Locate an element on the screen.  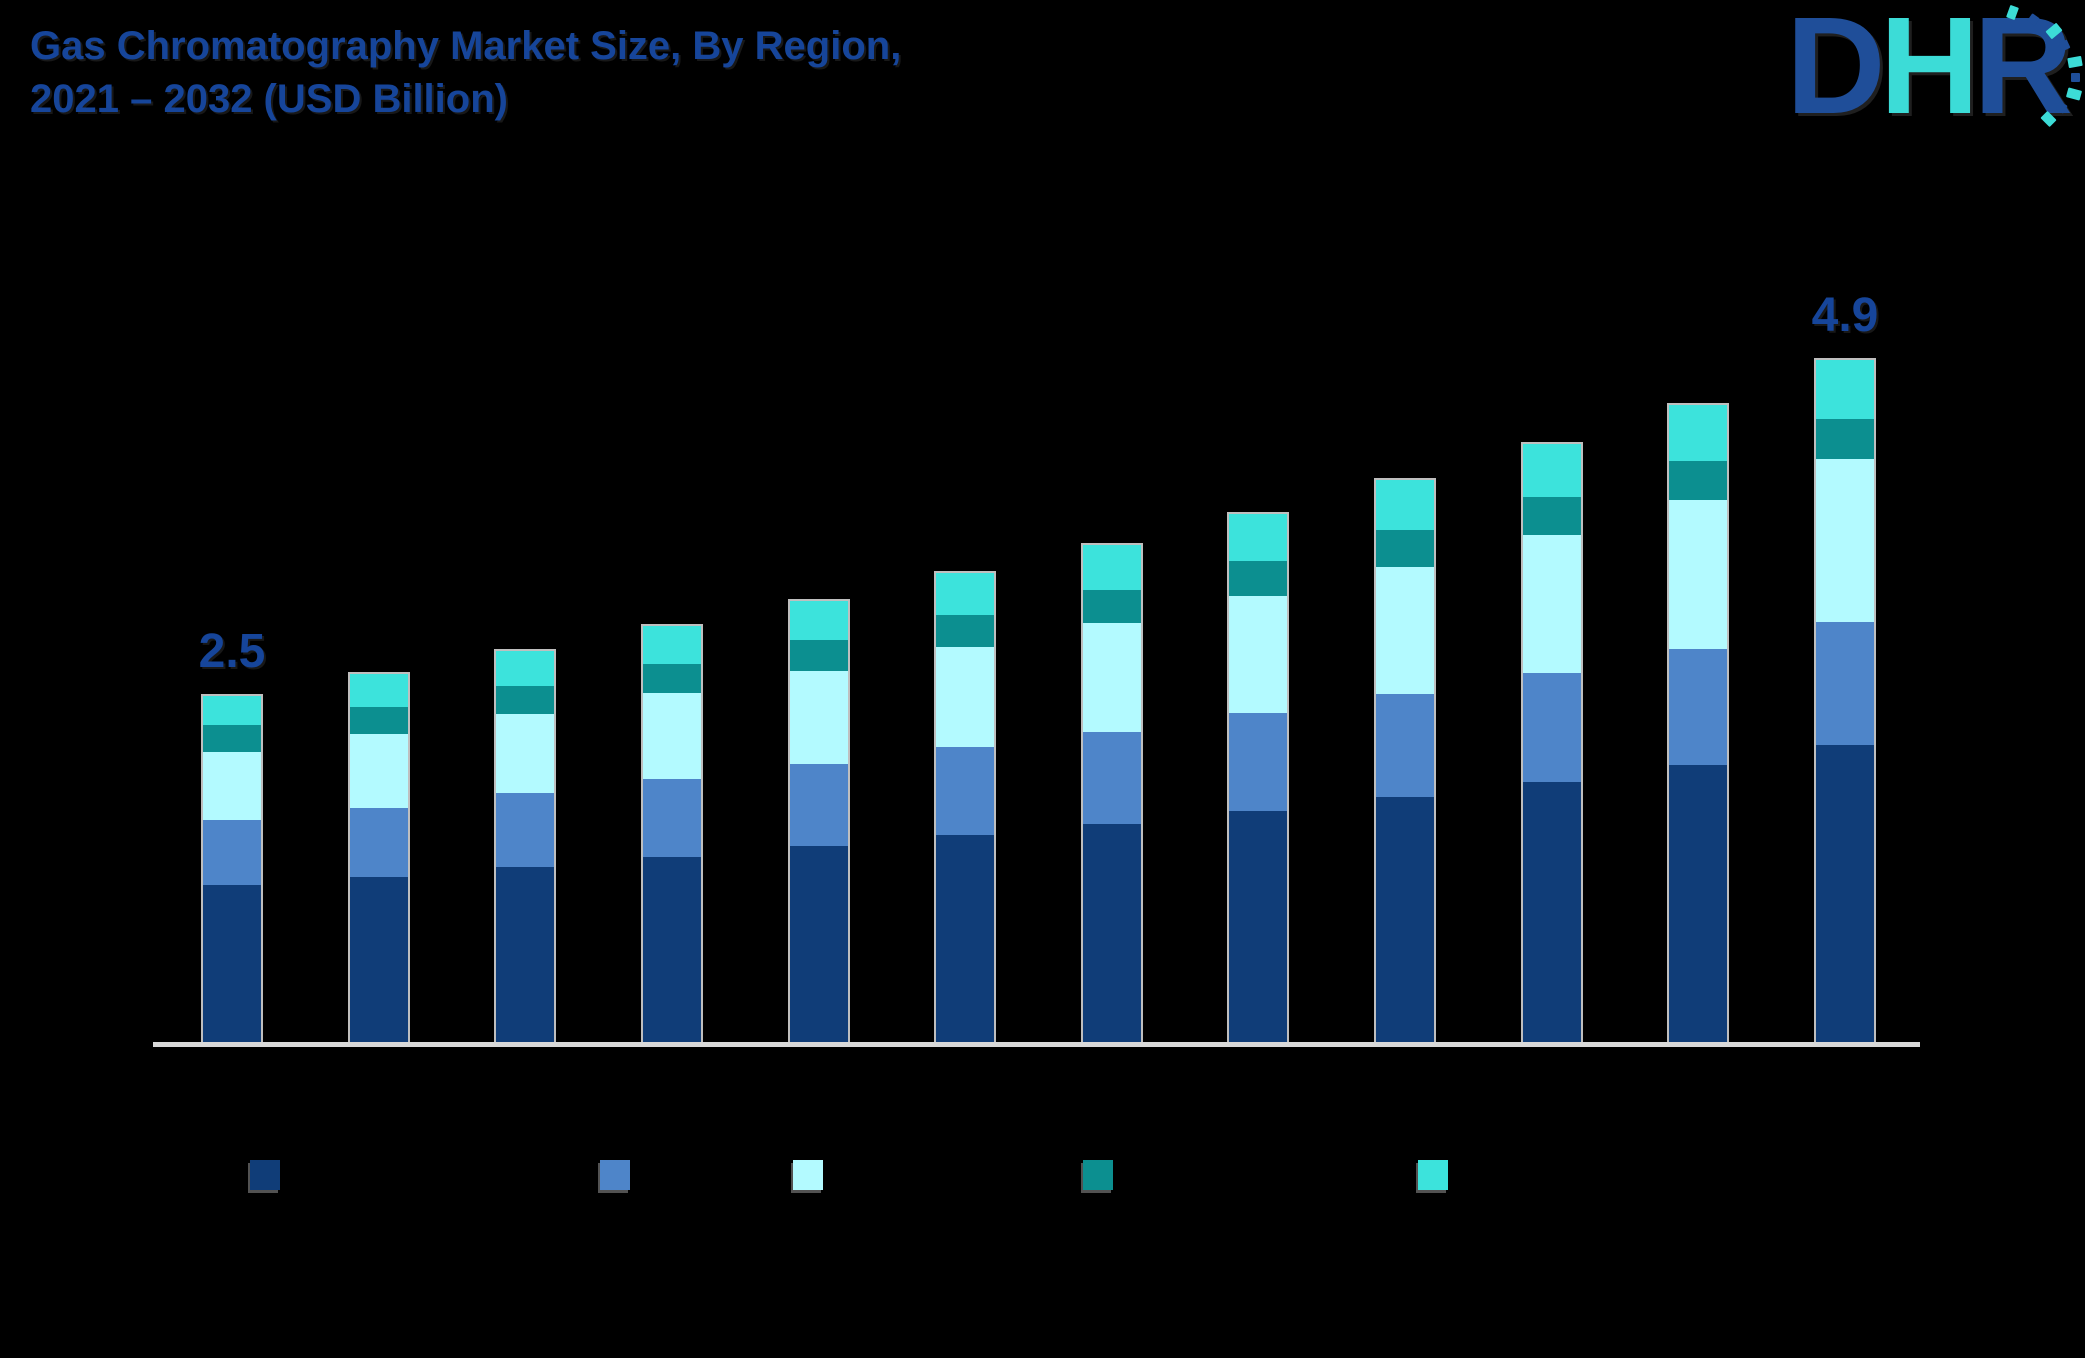
bar-2032 is located at coordinates (1845, 701).